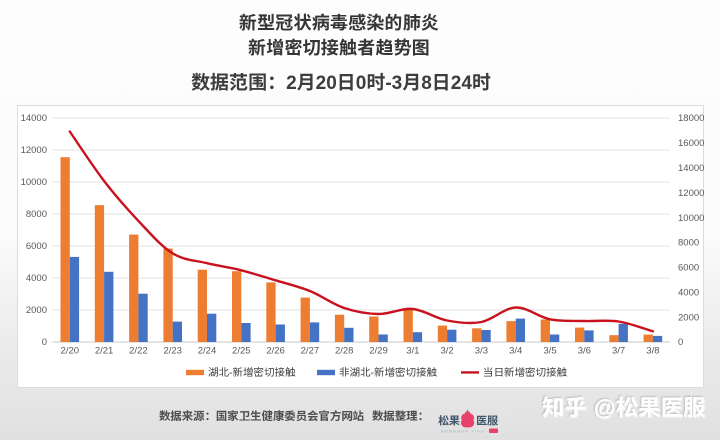 This screenshot has height=440, width=720. What do you see at coordinates (549, 351) in the screenshot?
I see `svg-text: 3/5` at bounding box center [549, 351].